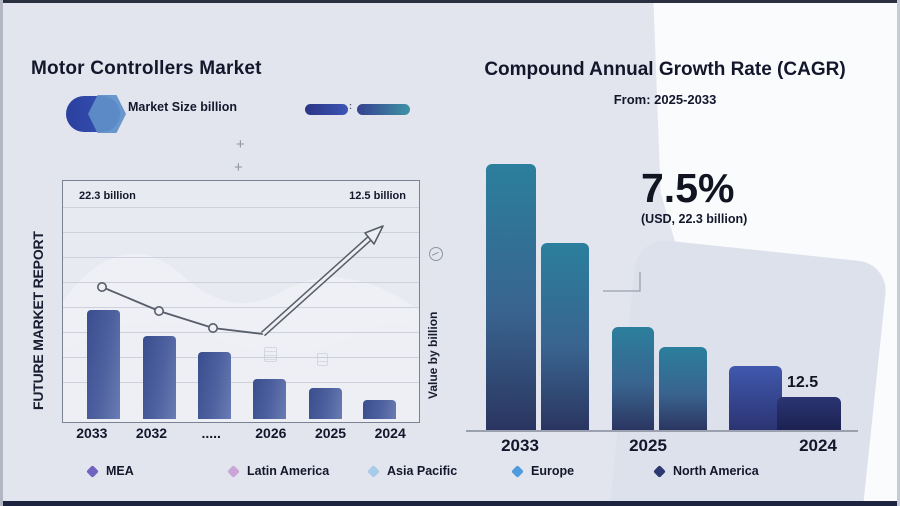 This screenshot has width=900, height=506. Describe the element at coordinates (330, 433) in the screenshot. I see `x-axis-label: 2025` at that location.